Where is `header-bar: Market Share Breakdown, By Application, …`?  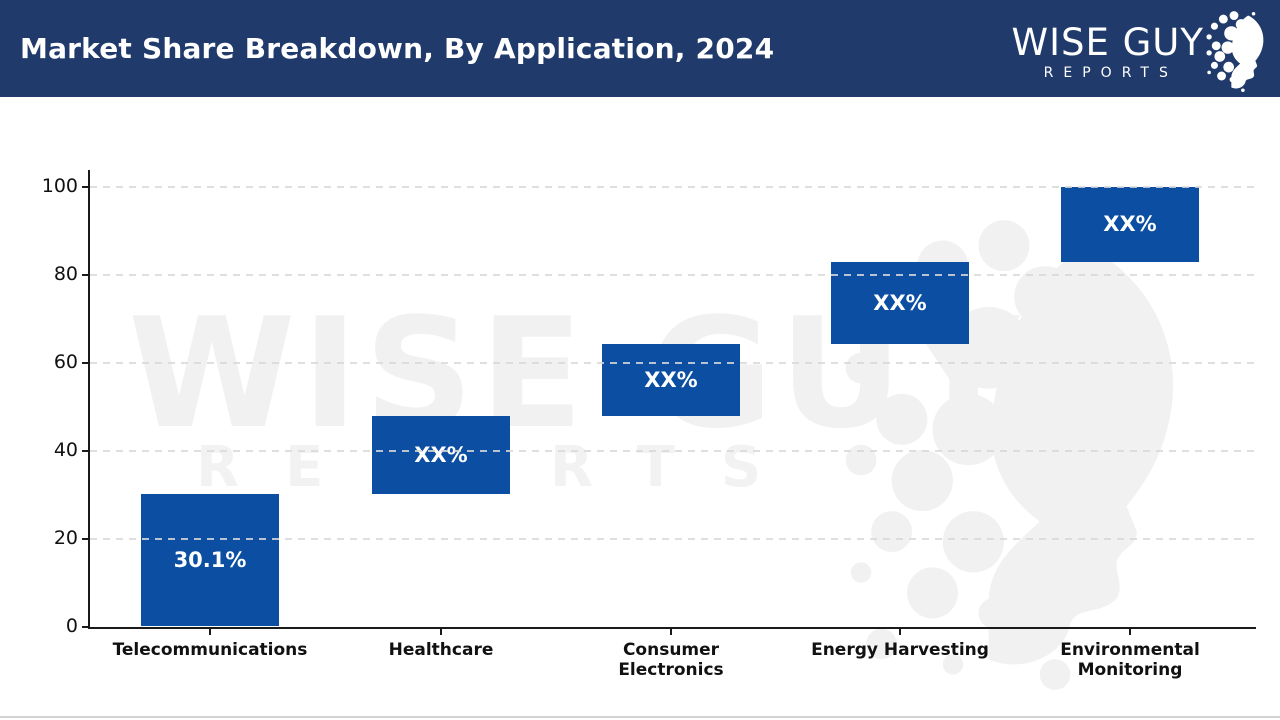 header-bar: Market Share Breakdown, By Application, … is located at coordinates (640, 48).